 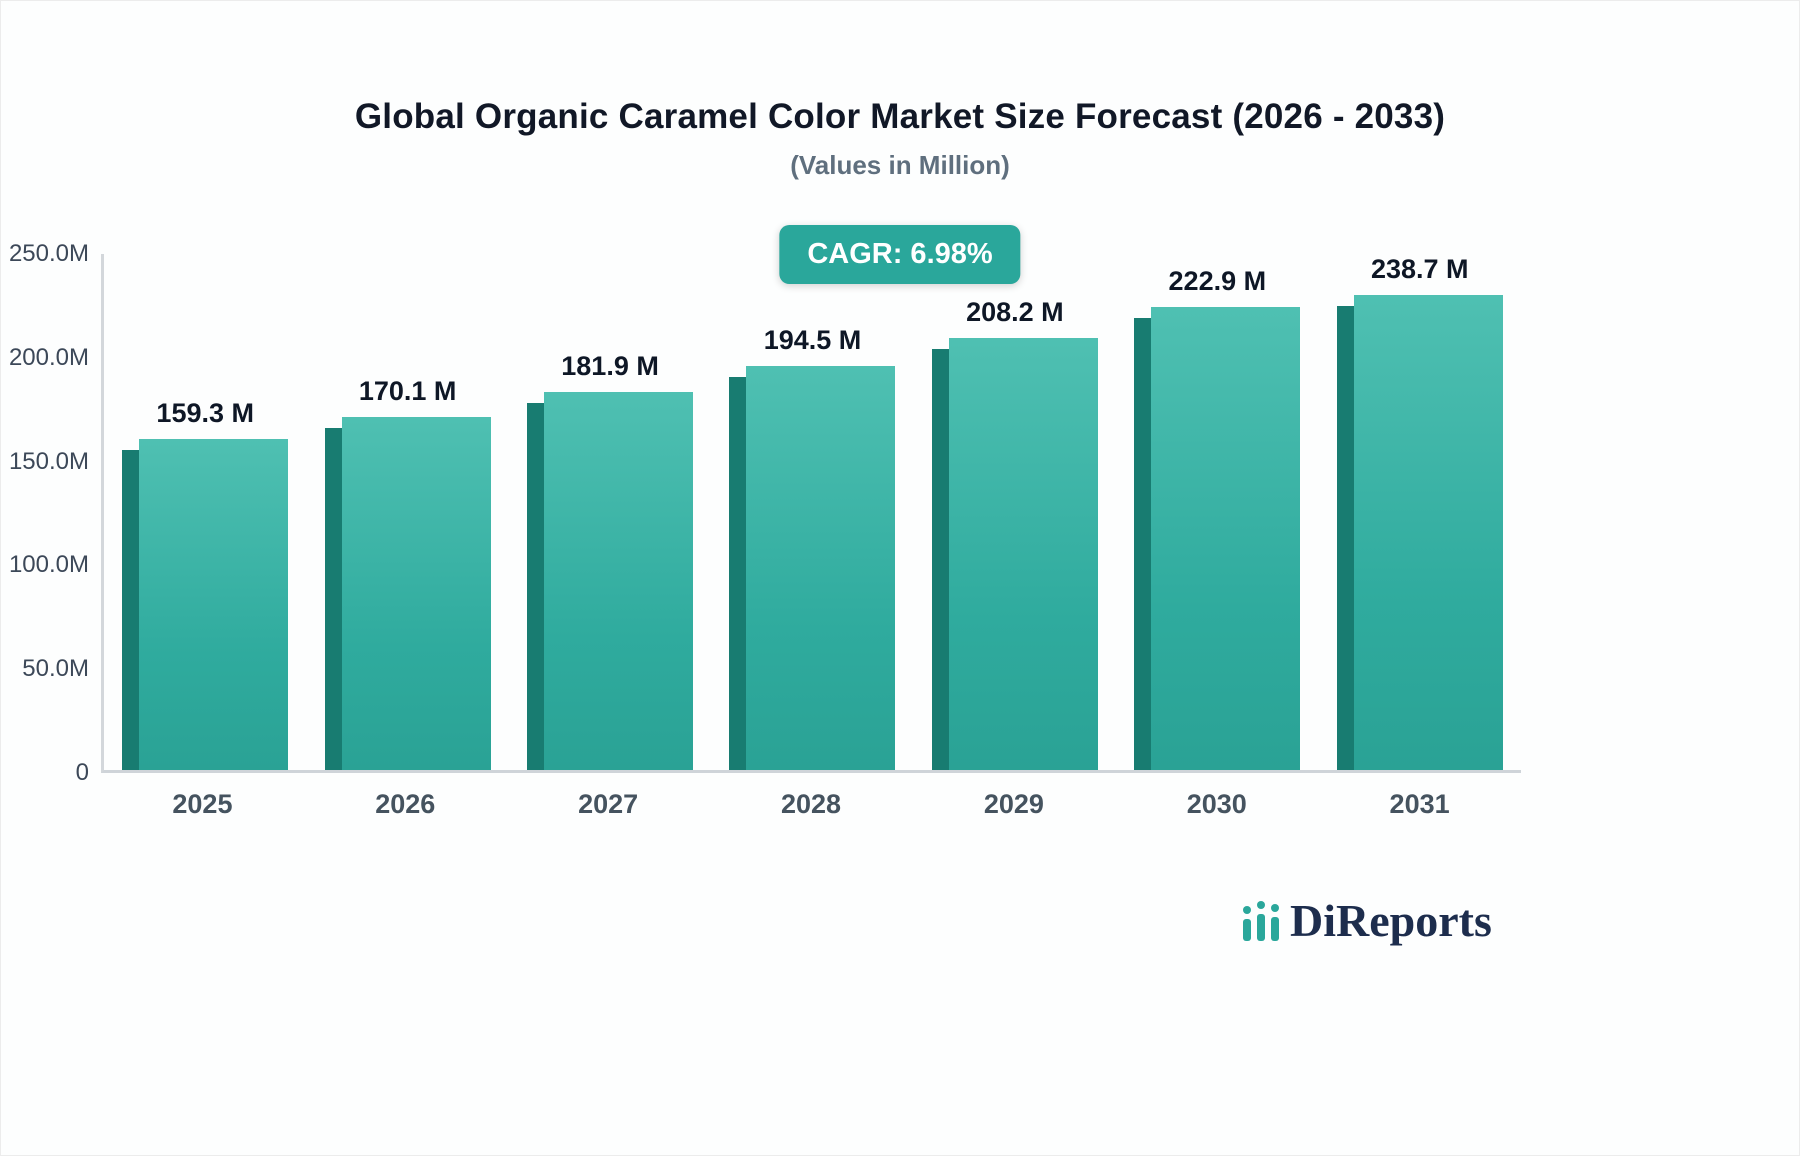 I want to click on bar-value-label: 208.2 M, so click(x=1015, y=312).